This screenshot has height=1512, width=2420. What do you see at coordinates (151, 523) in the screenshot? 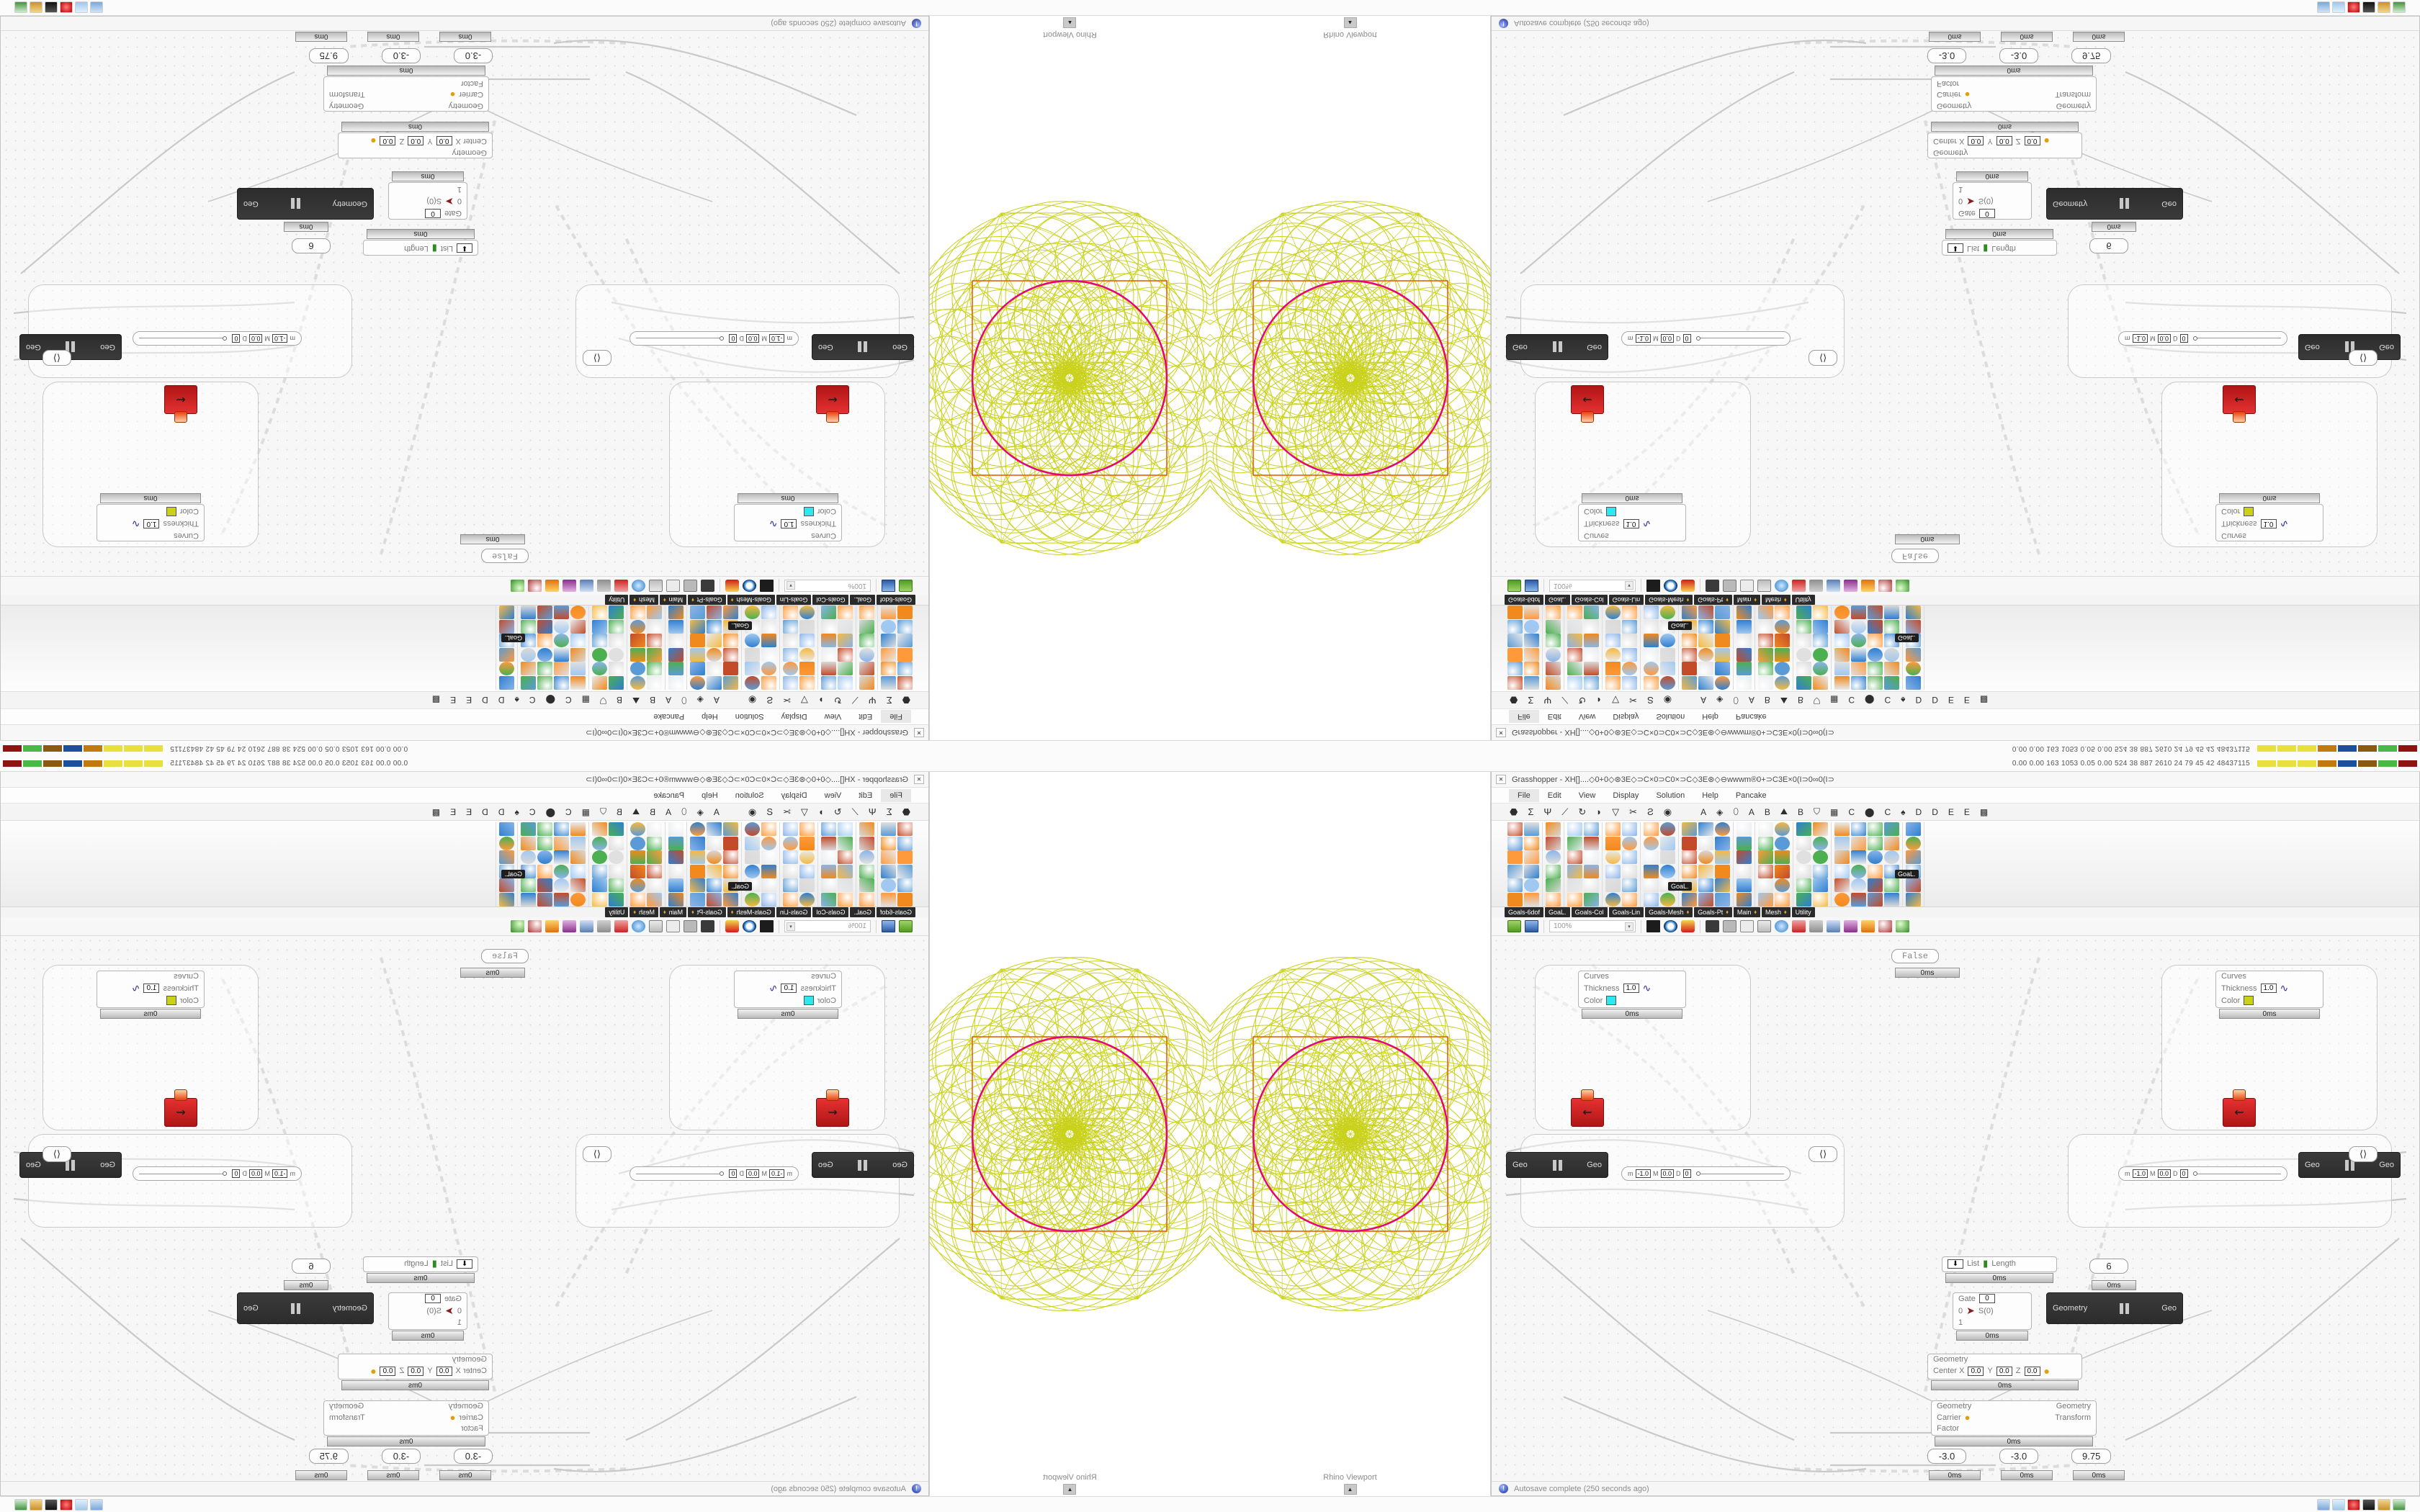
I see `thickness-value: 1.0` at bounding box center [151, 523].